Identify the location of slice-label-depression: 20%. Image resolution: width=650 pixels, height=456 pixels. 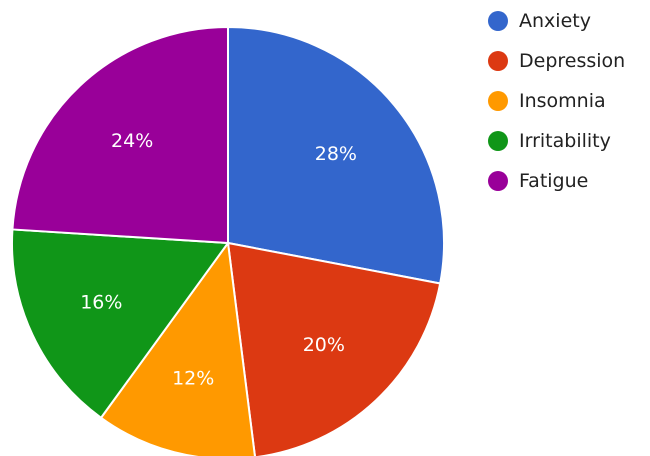
(324, 345).